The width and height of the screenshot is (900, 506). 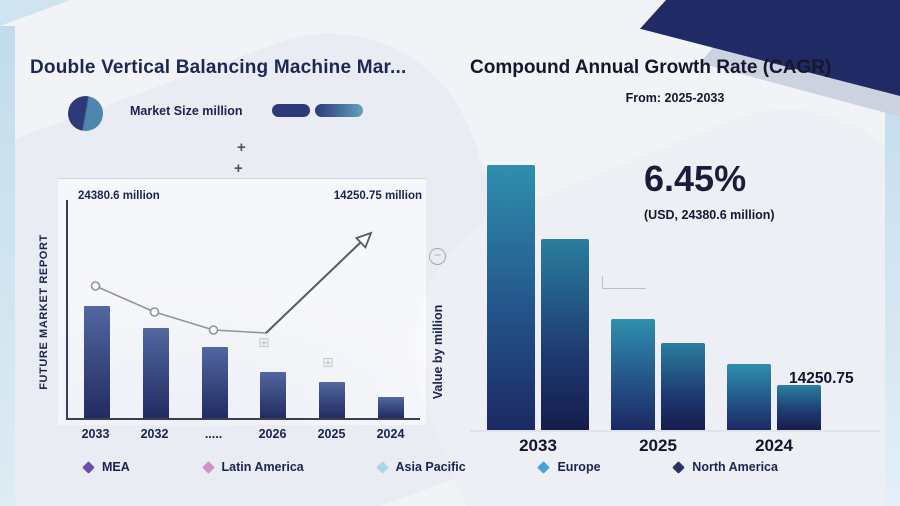 I want to click on left-chart-end-value: 14250.75 million, so click(x=377, y=196).